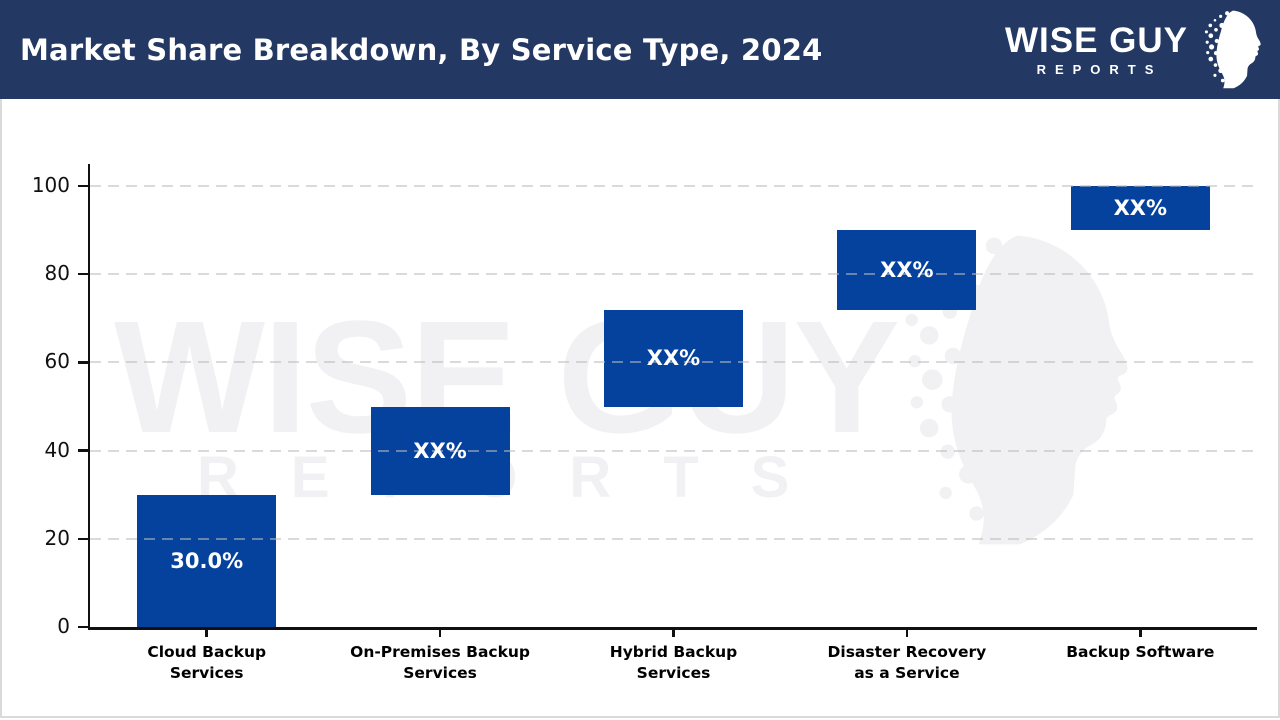 The height and width of the screenshot is (720, 1280). I want to click on x-category-label-line: On-Premises Backup, so click(440, 652).